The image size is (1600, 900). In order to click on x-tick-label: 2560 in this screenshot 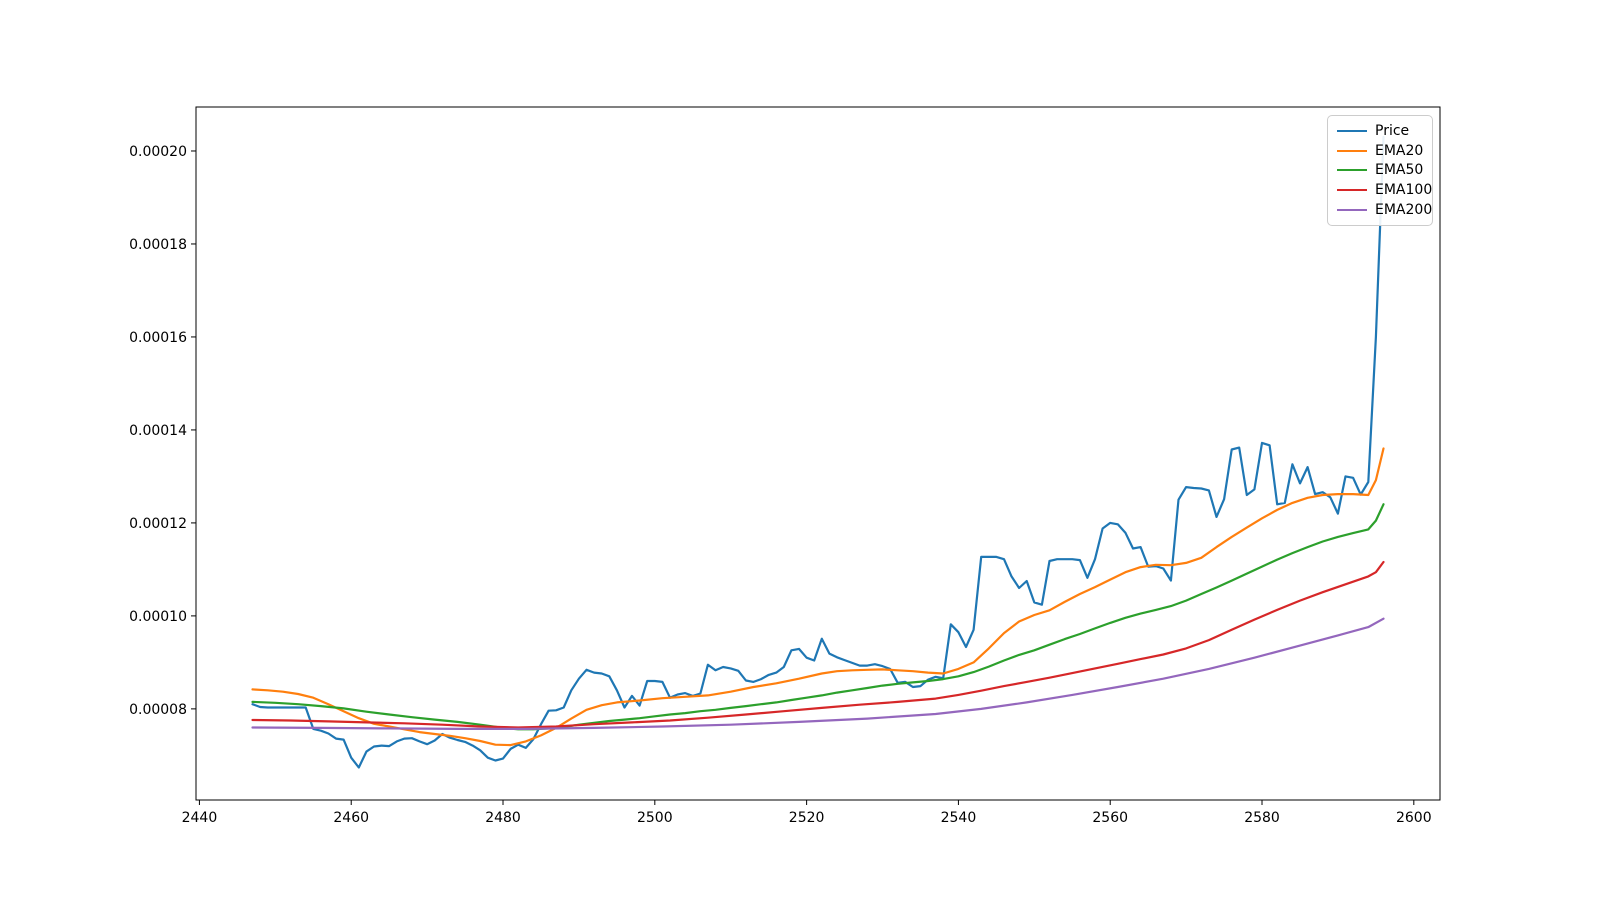, I will do `click(1110, 818)`.